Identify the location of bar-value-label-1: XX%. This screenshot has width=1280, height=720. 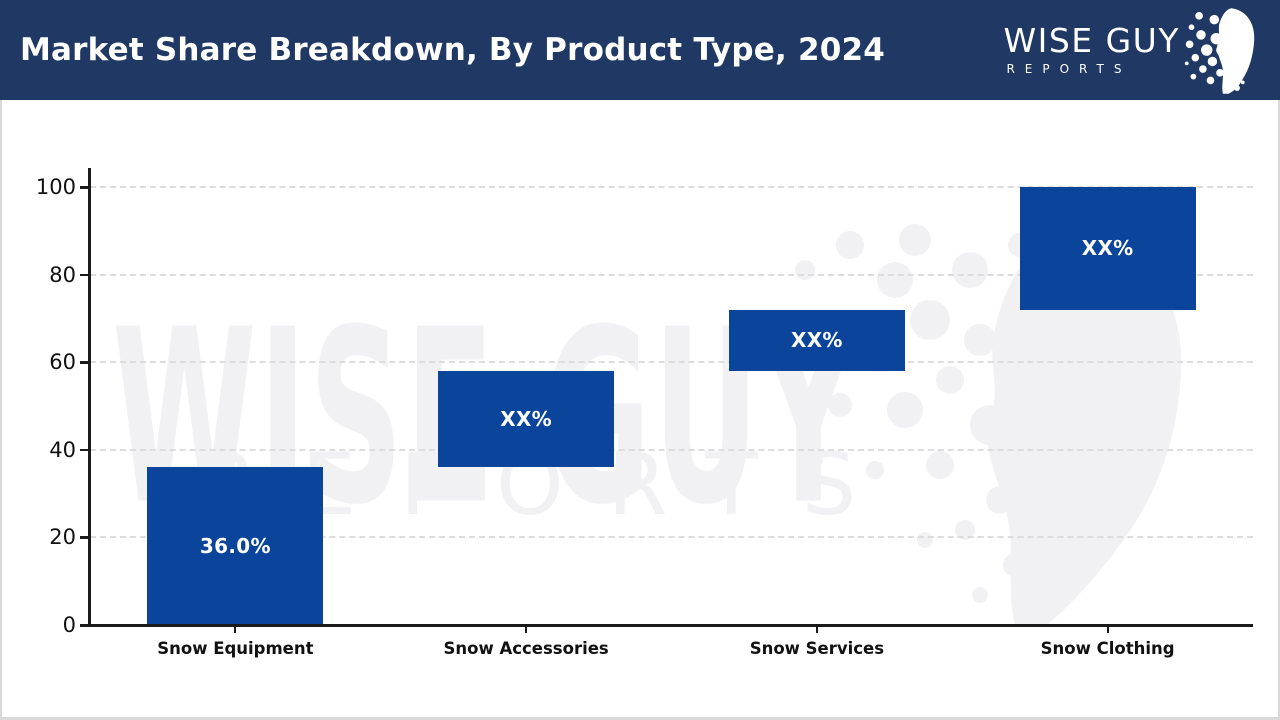
(526, 419).